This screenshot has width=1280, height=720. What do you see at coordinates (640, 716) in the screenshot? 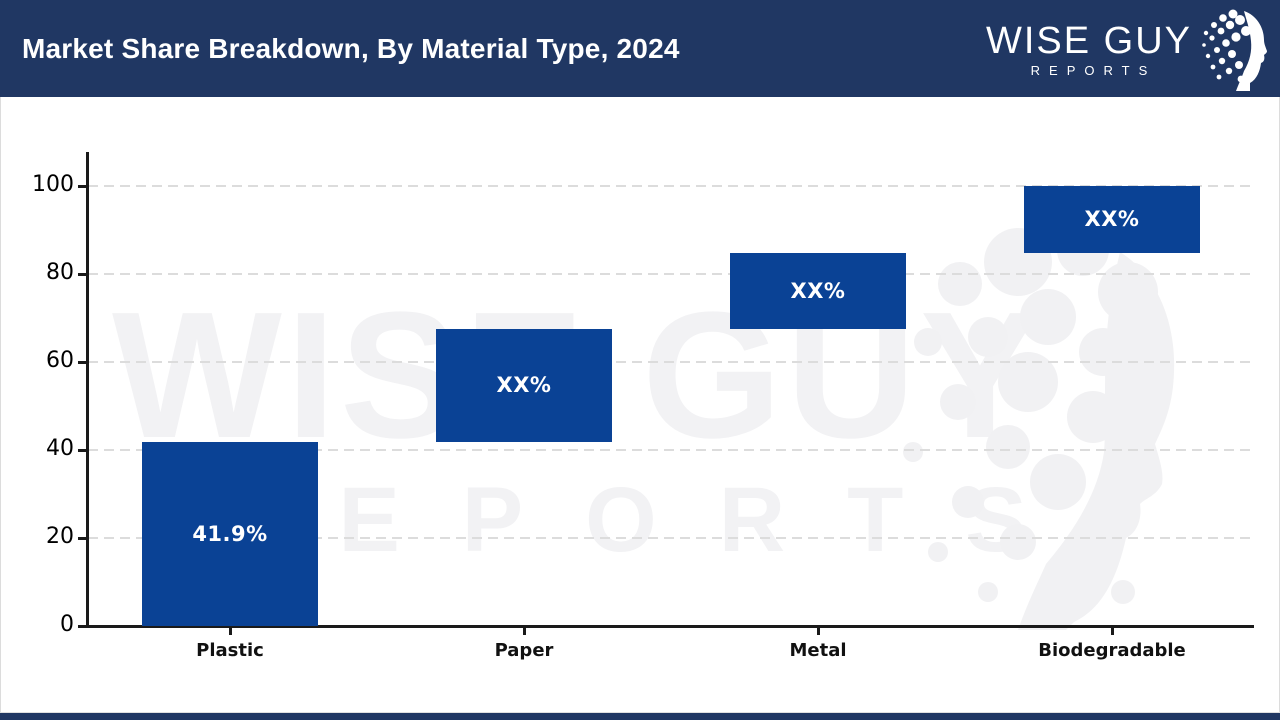
I see `footer-accent-bar` at bounding box center [640, 716].